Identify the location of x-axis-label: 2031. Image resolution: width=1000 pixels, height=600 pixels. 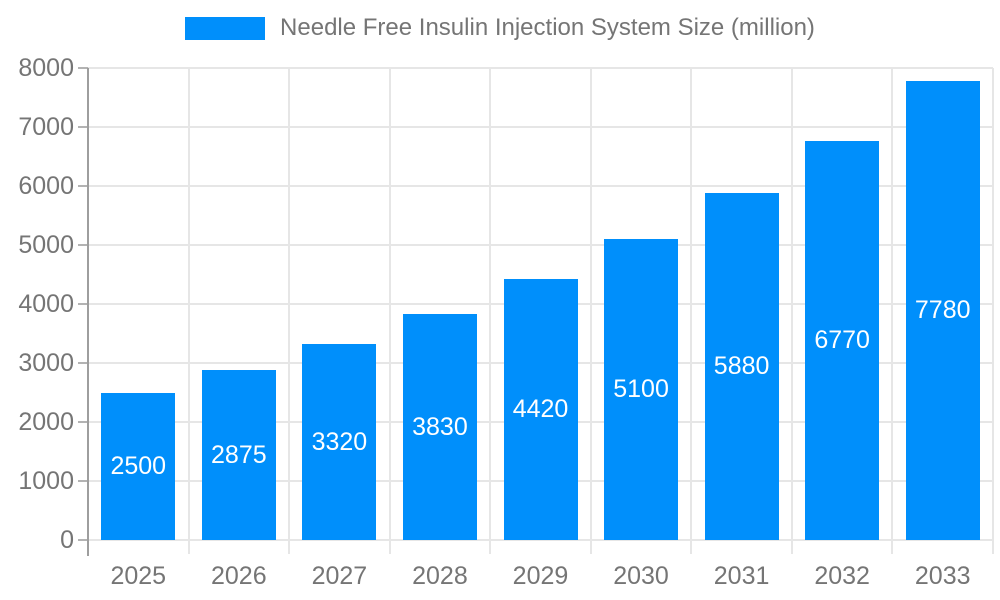
(741, 576).